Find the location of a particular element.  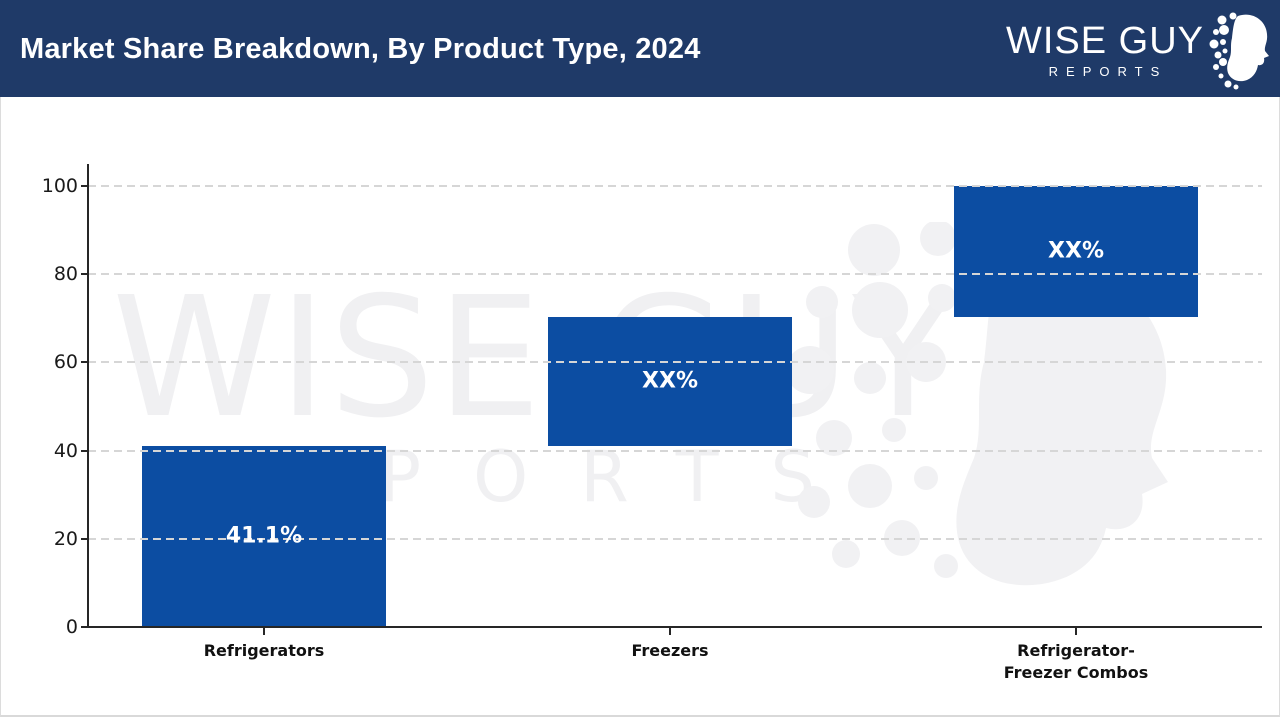

logo-text: WISE GUY REPORTS is located at coordinates (1105, 50).